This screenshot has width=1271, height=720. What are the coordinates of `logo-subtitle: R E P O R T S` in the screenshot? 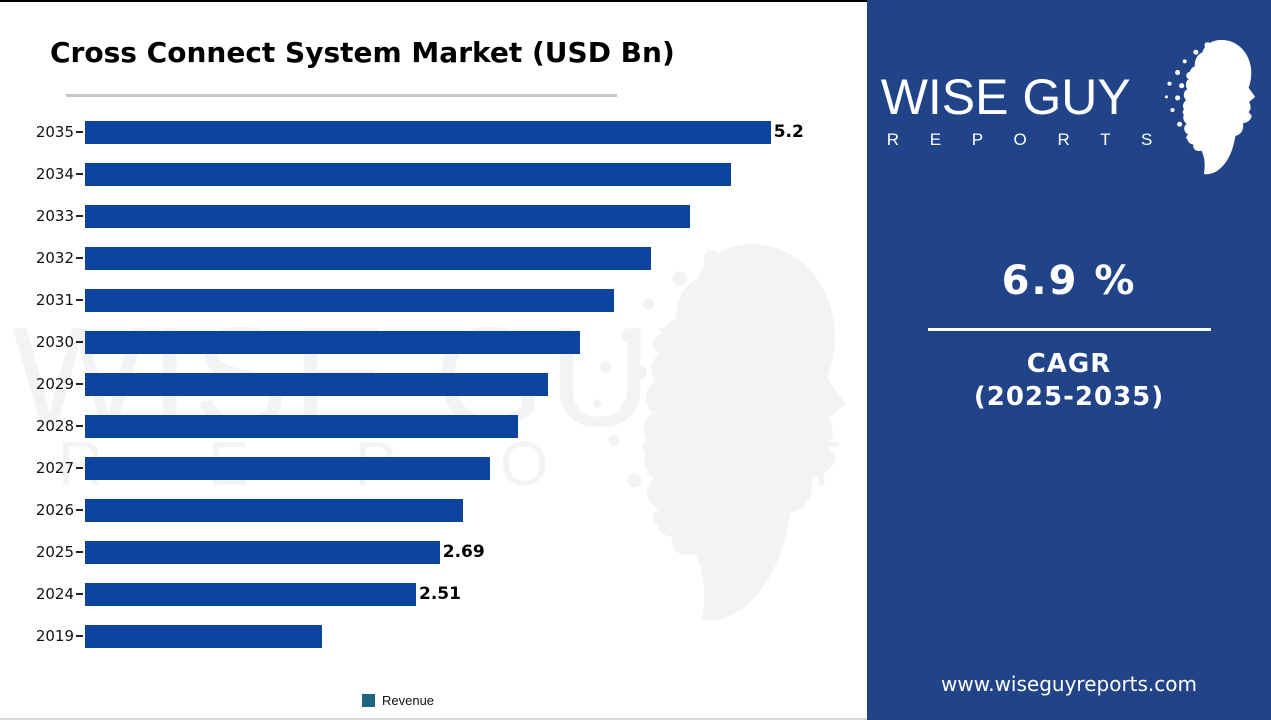 It's located at (1026, 139).